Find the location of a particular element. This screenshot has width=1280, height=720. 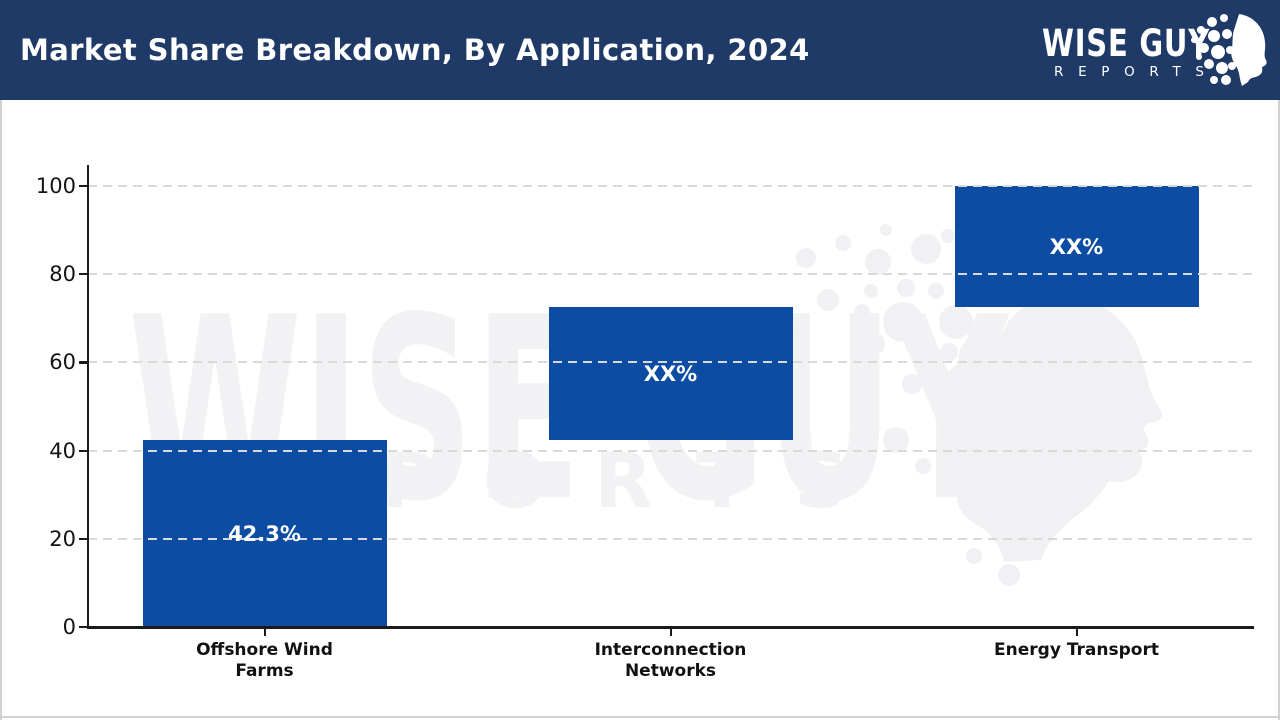

page-border-right is located at coordinates (1279, 410).